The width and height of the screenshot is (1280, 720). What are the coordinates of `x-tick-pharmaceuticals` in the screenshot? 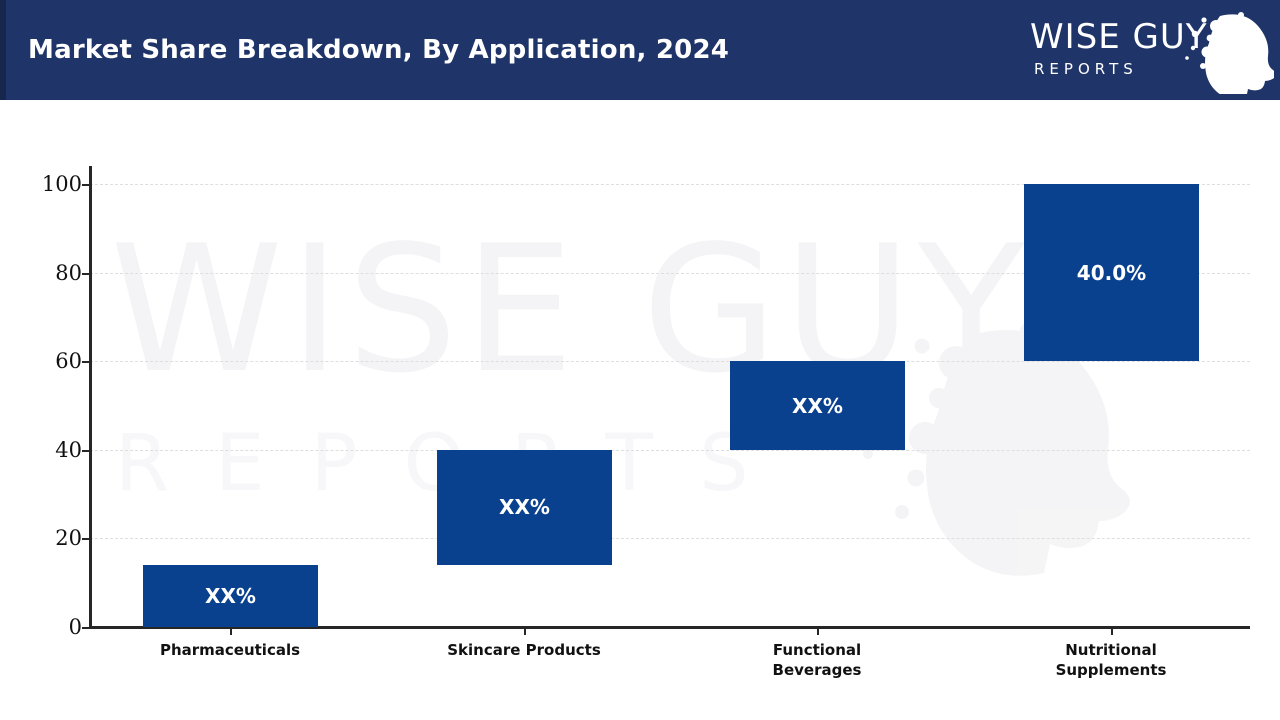 It's located at (231, 631).